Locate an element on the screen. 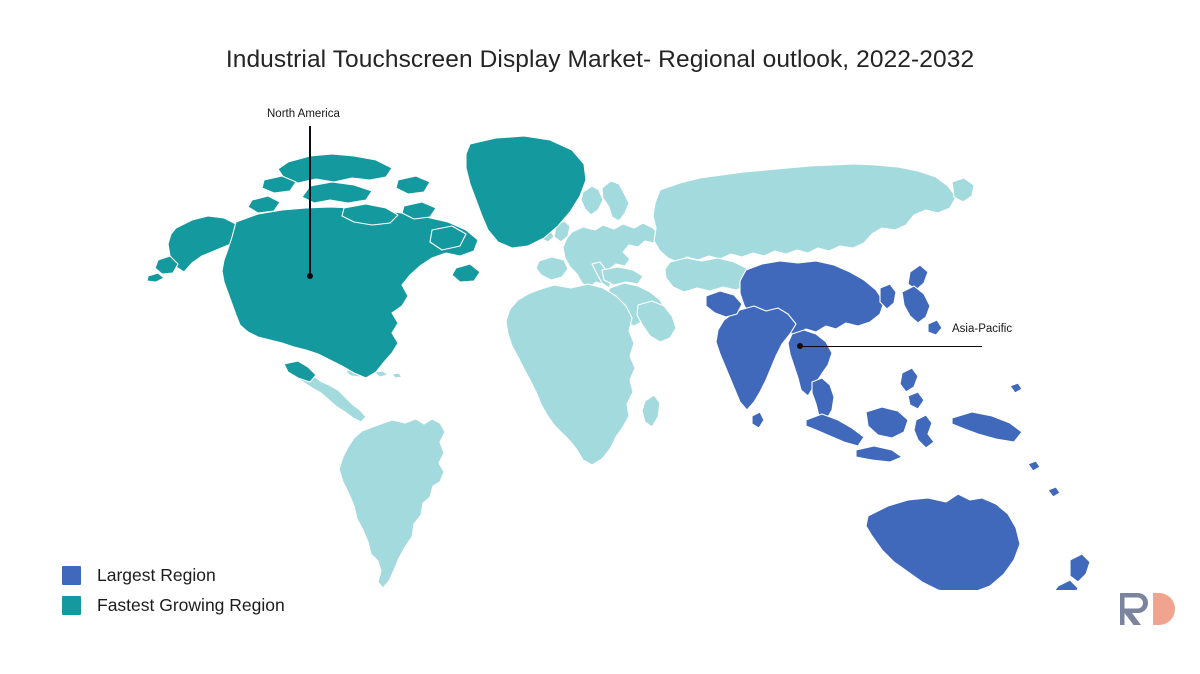 The height and width of the screenshot is (674, 1200). legend-swatch-fastest-growing-region is located at coordinates (71, 605).